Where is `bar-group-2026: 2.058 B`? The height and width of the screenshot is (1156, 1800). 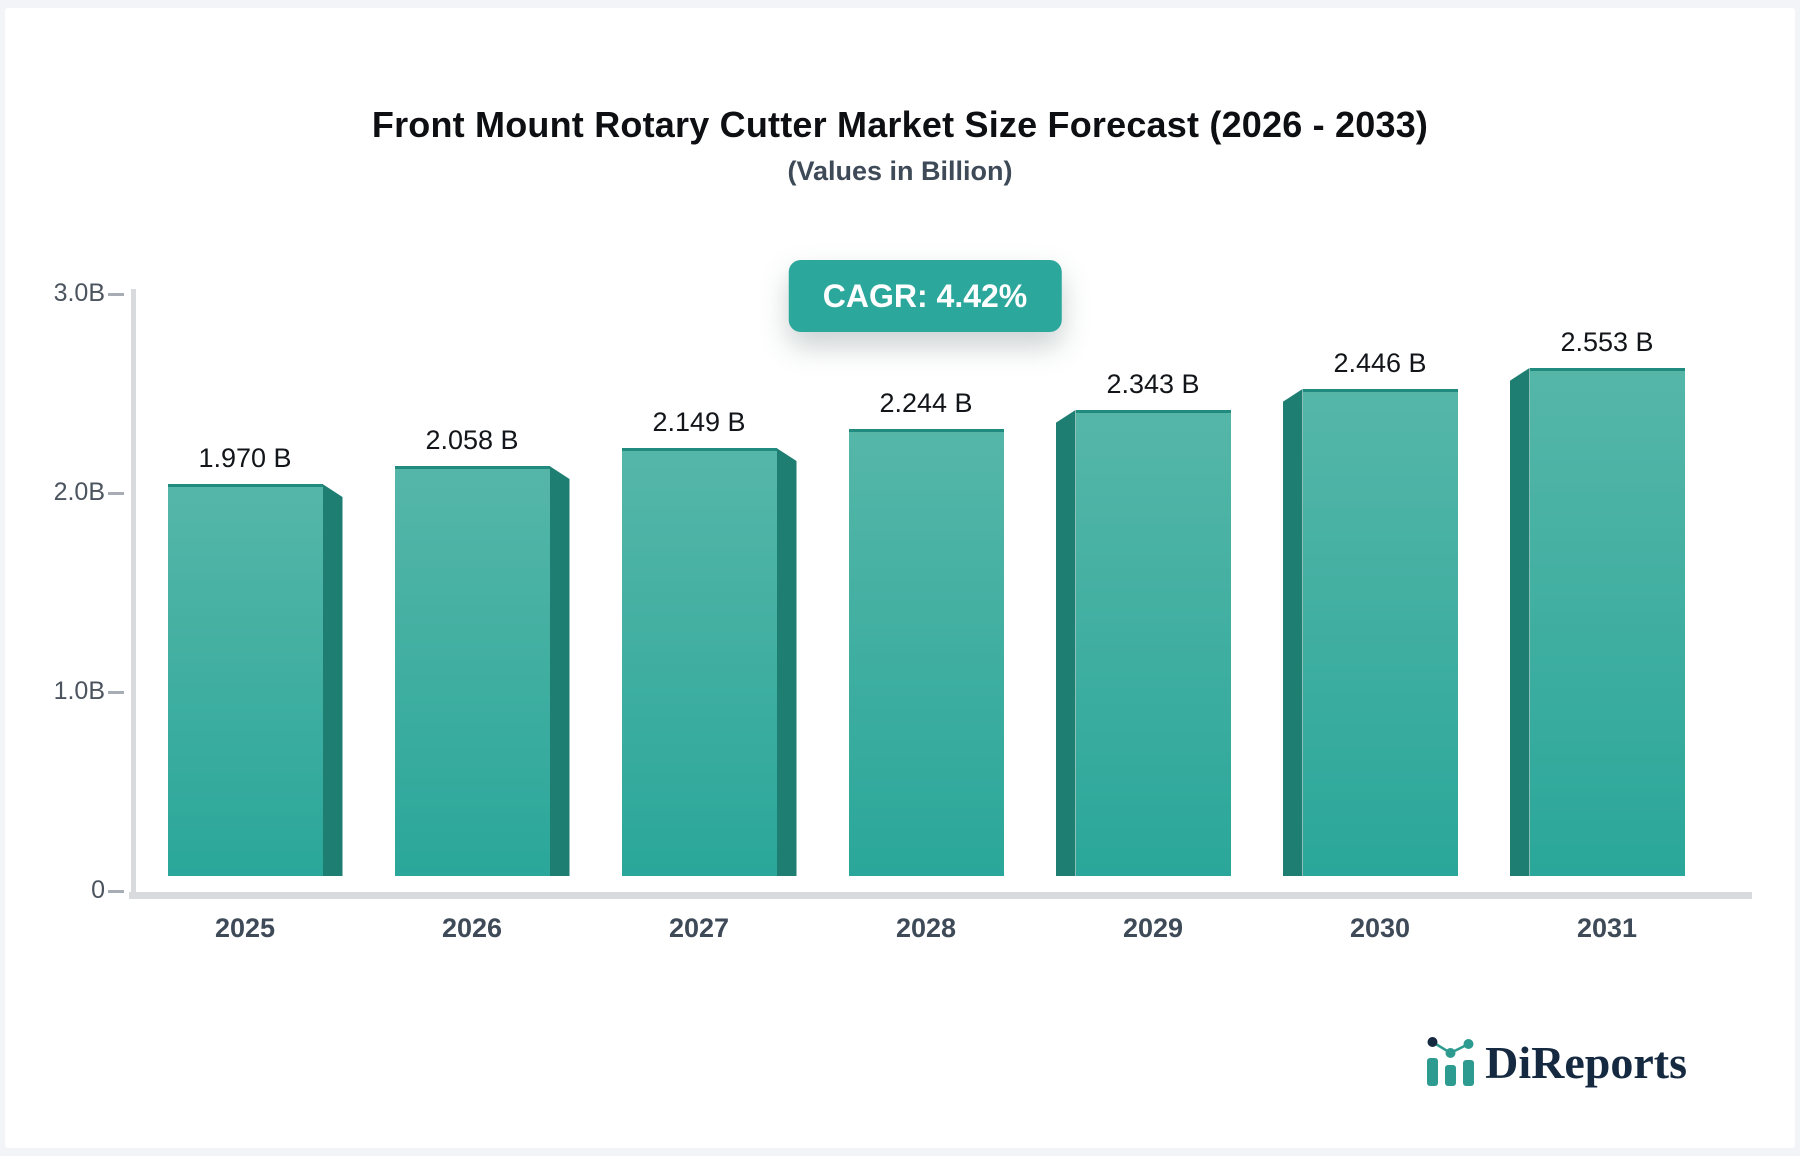 bar-group-2026: 2.058 B is located at coordinates (482, 650).